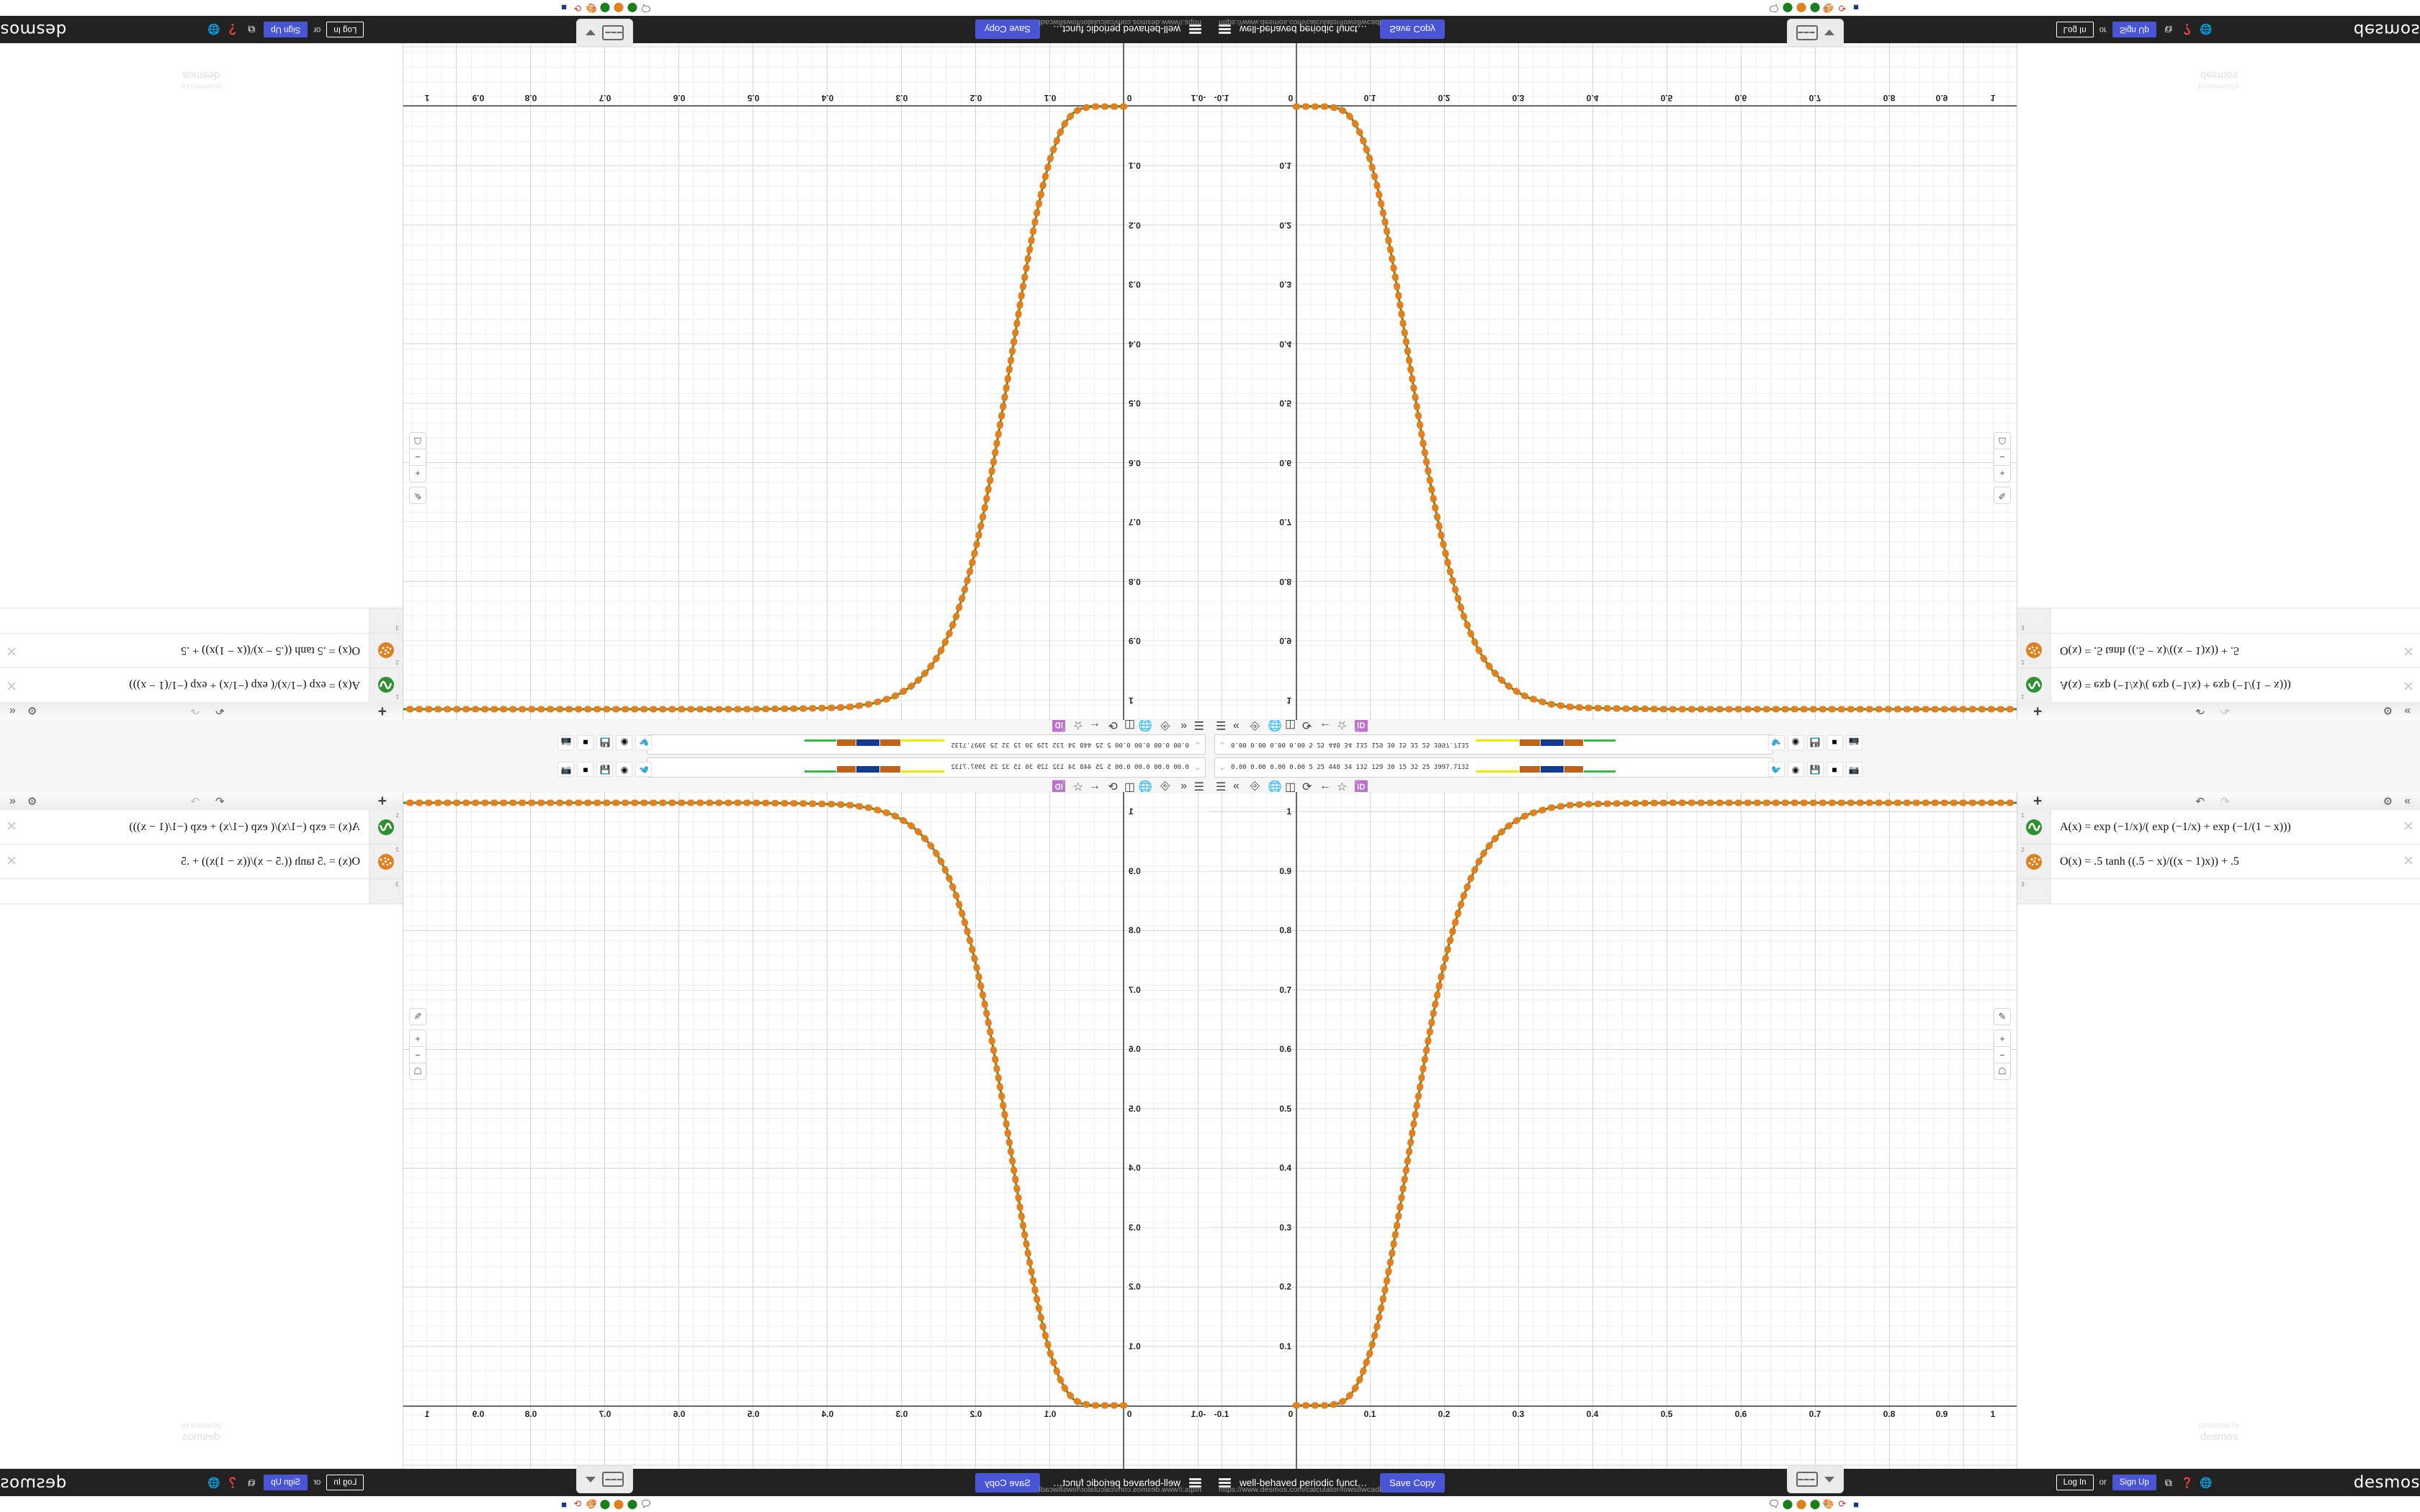 This screenshot has width=2420, height=1512. What do you see at coordinates (418, 1038) in the screenshot?
I see `zoom-in-button: +` at bounding box center [418, 1038].